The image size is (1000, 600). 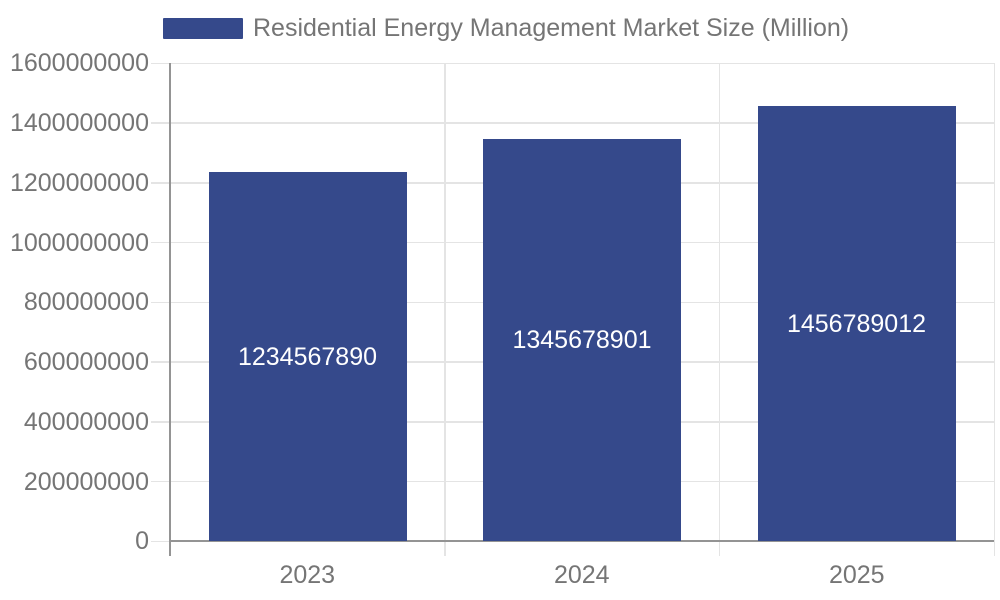 I want to click on bar-2023, so click(x=307, y=356).